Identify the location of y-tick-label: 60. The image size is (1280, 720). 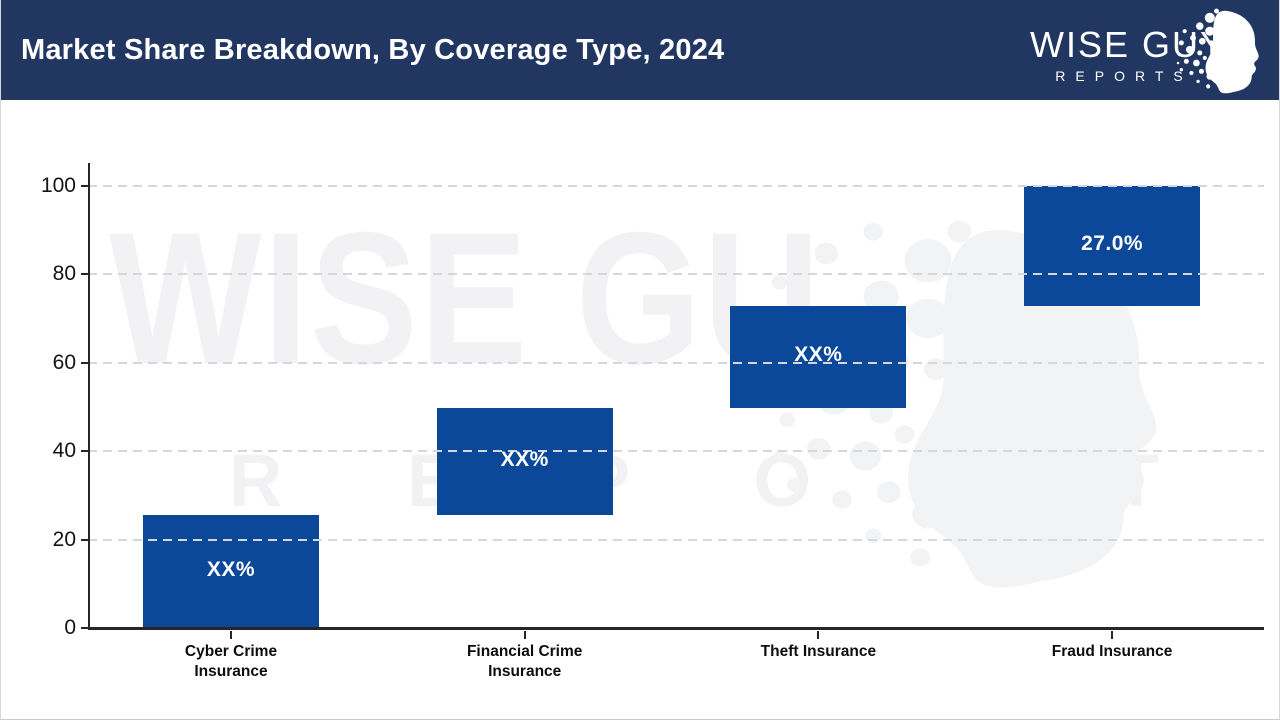
(64, 362).